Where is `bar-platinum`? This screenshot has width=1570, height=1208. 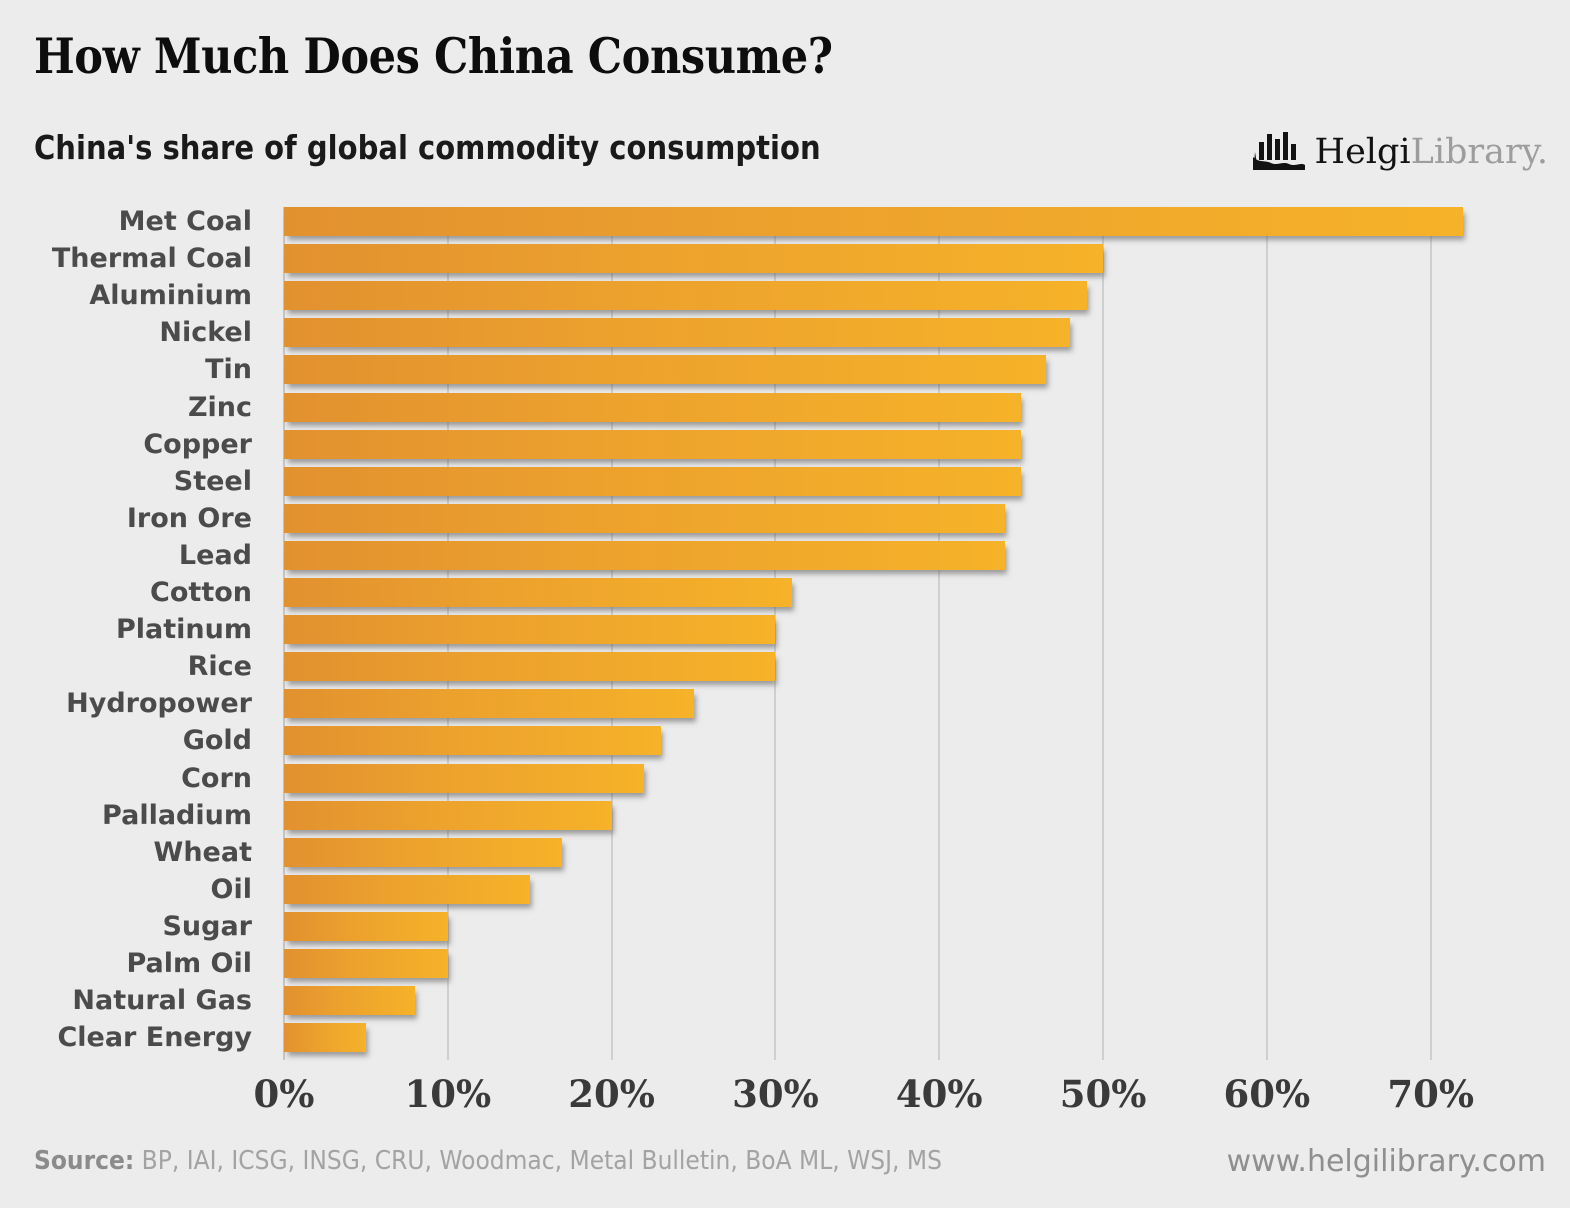
bar-platinum is located at coordinates (530, 630).